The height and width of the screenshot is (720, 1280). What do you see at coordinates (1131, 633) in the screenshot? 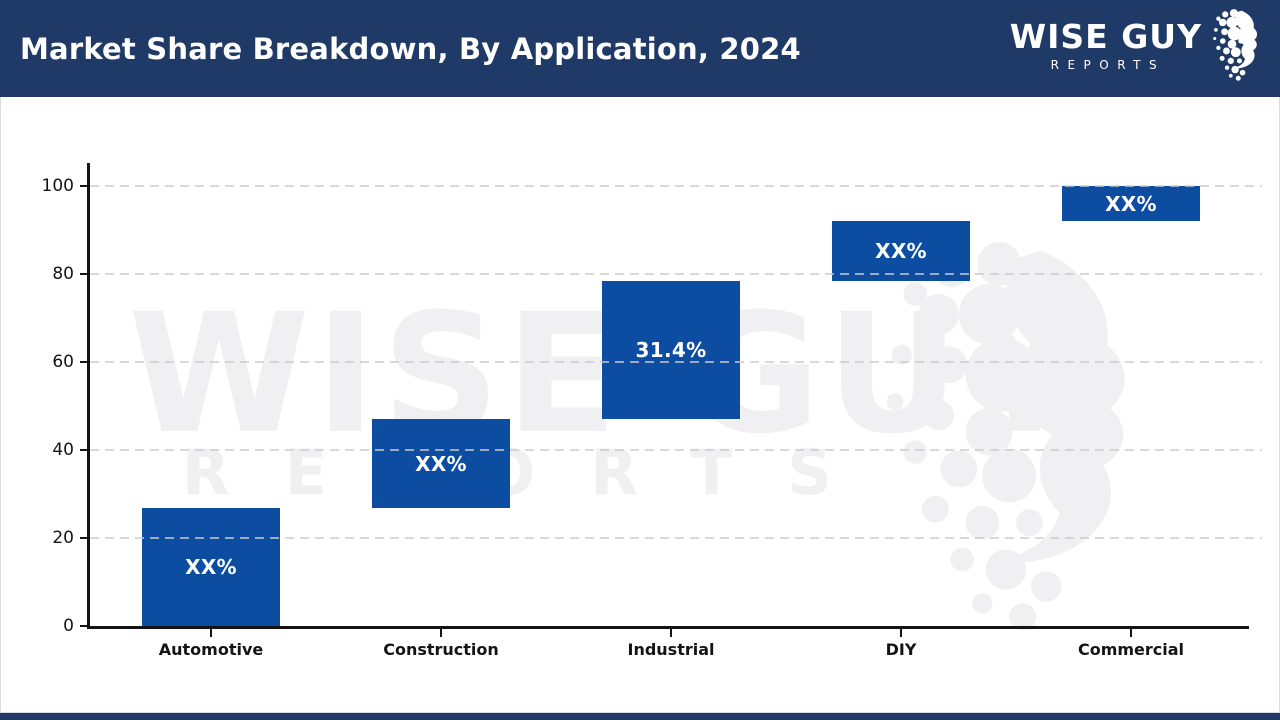
I see `x-tick-commercial` at bounding box center [1131, 633].